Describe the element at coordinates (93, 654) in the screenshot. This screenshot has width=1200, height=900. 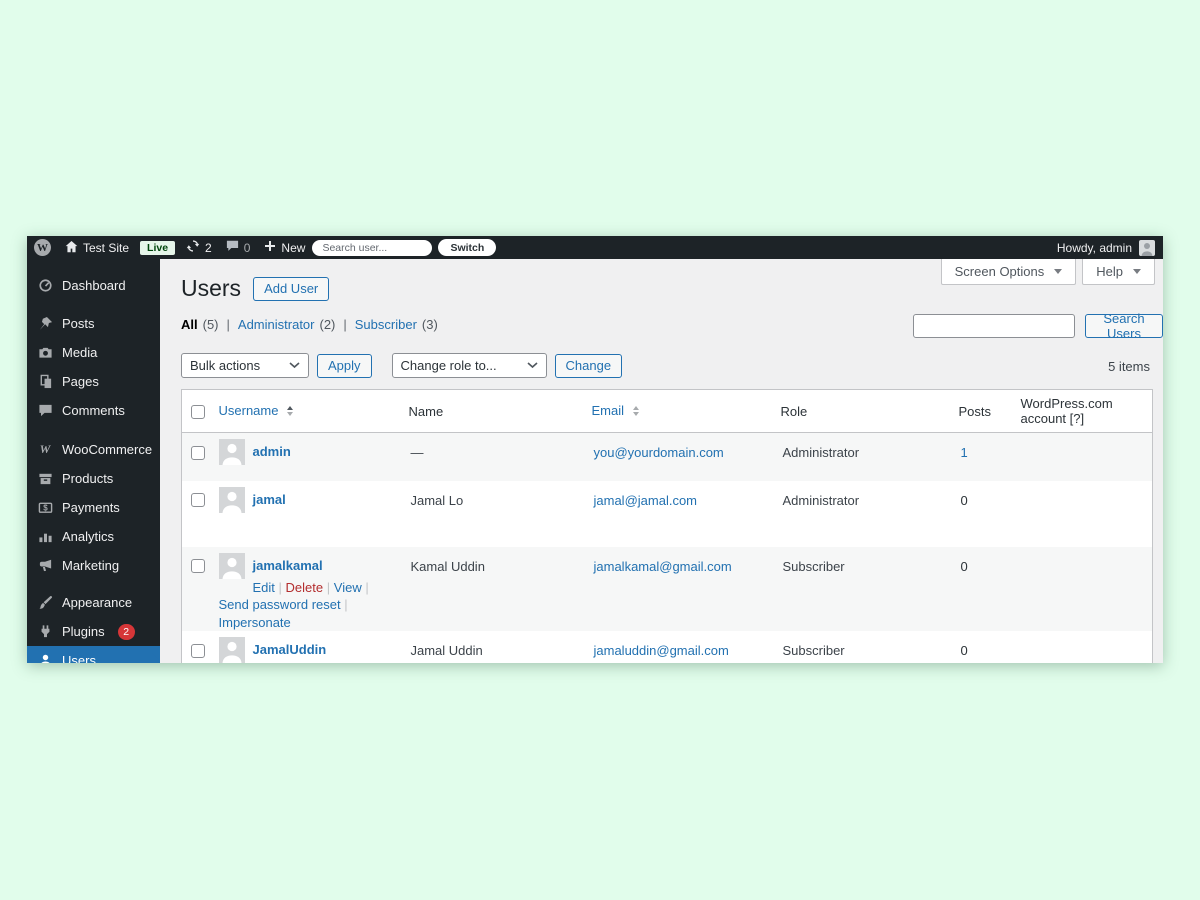
I see `sidebar-item-users: Users` at that location.